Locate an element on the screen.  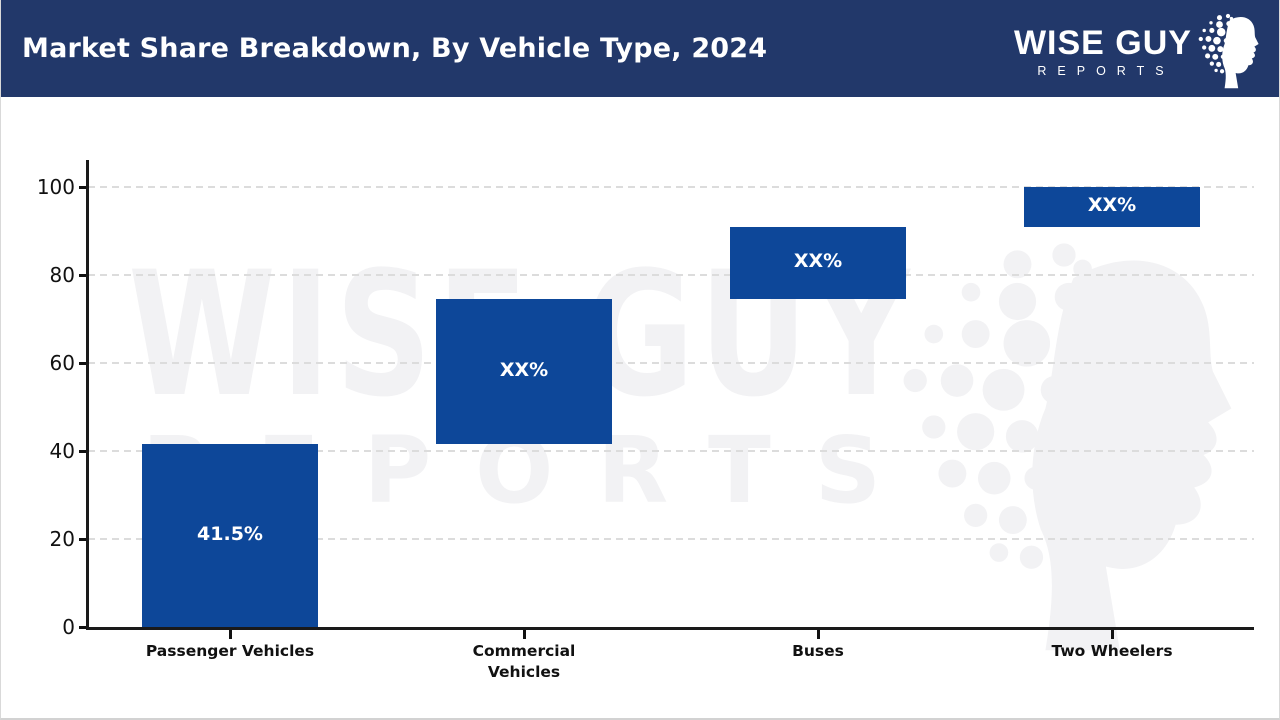
wiseguy-head-icon is located at coordinates (1228, 51).